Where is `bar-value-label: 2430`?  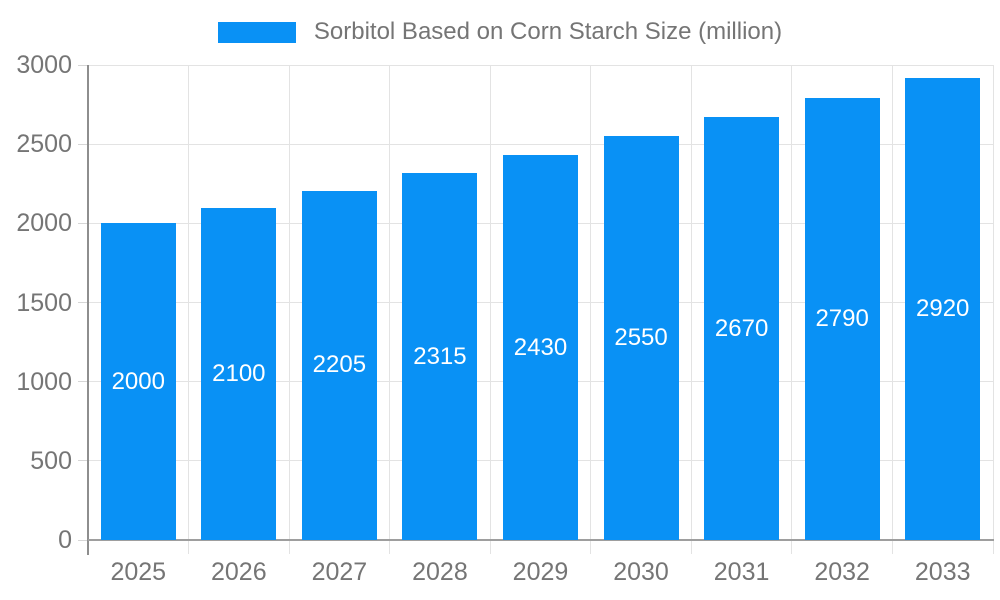 bar-value-label: 2430 is located at coordinates (540, 347).